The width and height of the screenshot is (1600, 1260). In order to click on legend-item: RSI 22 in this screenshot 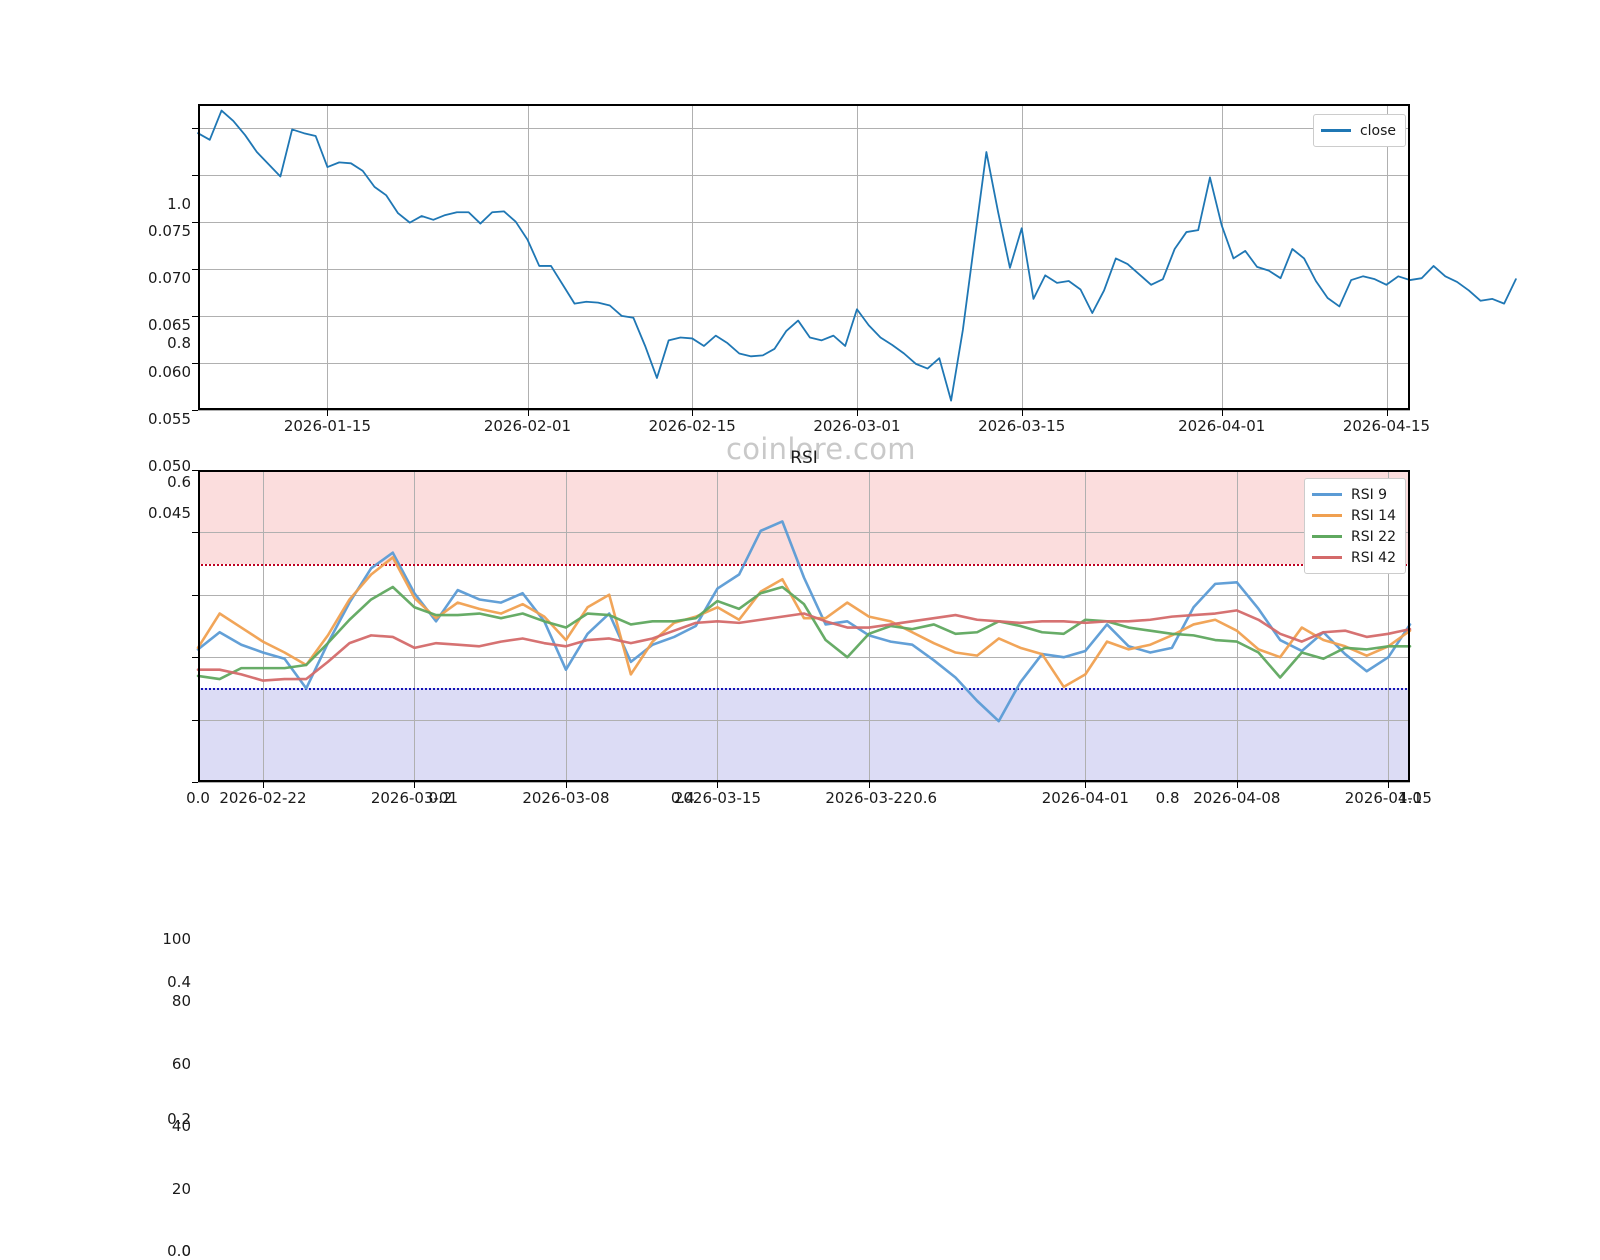, I will do `click(1353, 536)`.